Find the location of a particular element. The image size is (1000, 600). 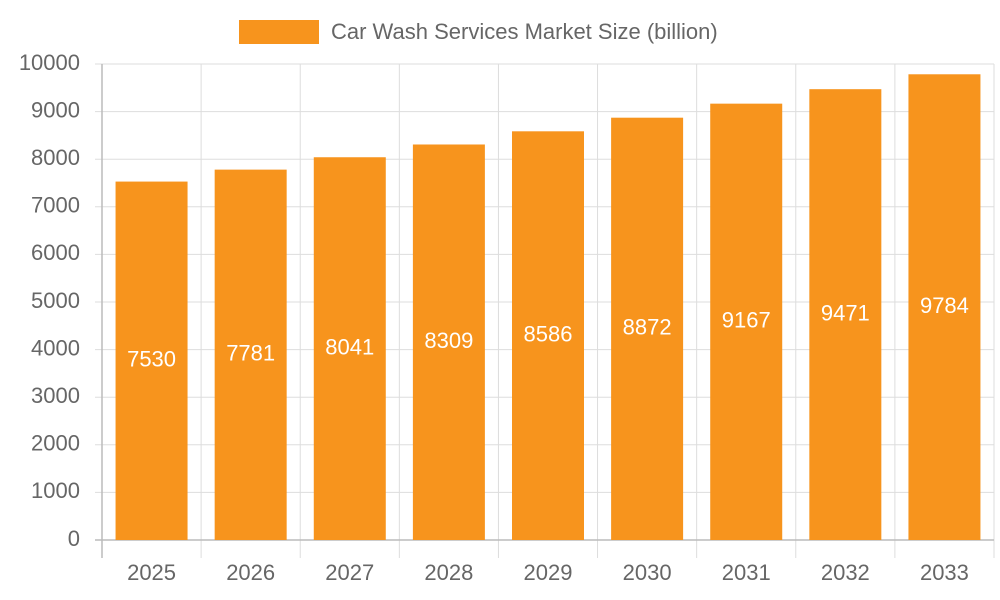

data-label: 8586 is located at coordinates (548, 333).